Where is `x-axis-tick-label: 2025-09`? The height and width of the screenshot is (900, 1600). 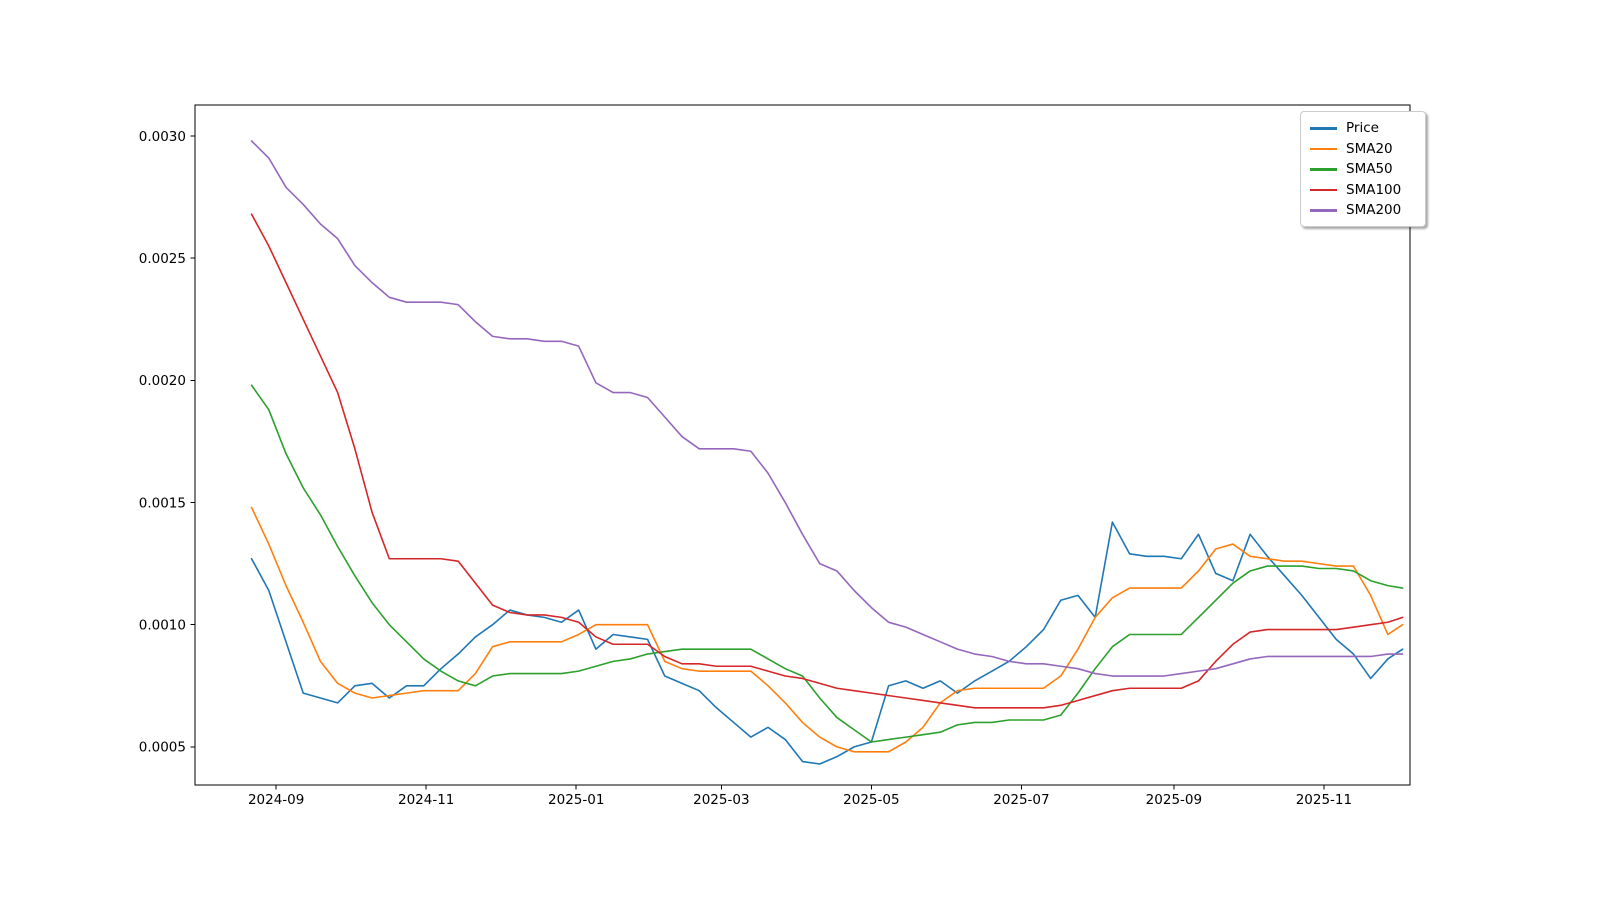
x-axis-tick-label: 2025-09 is located at coordinates (1174, 800).